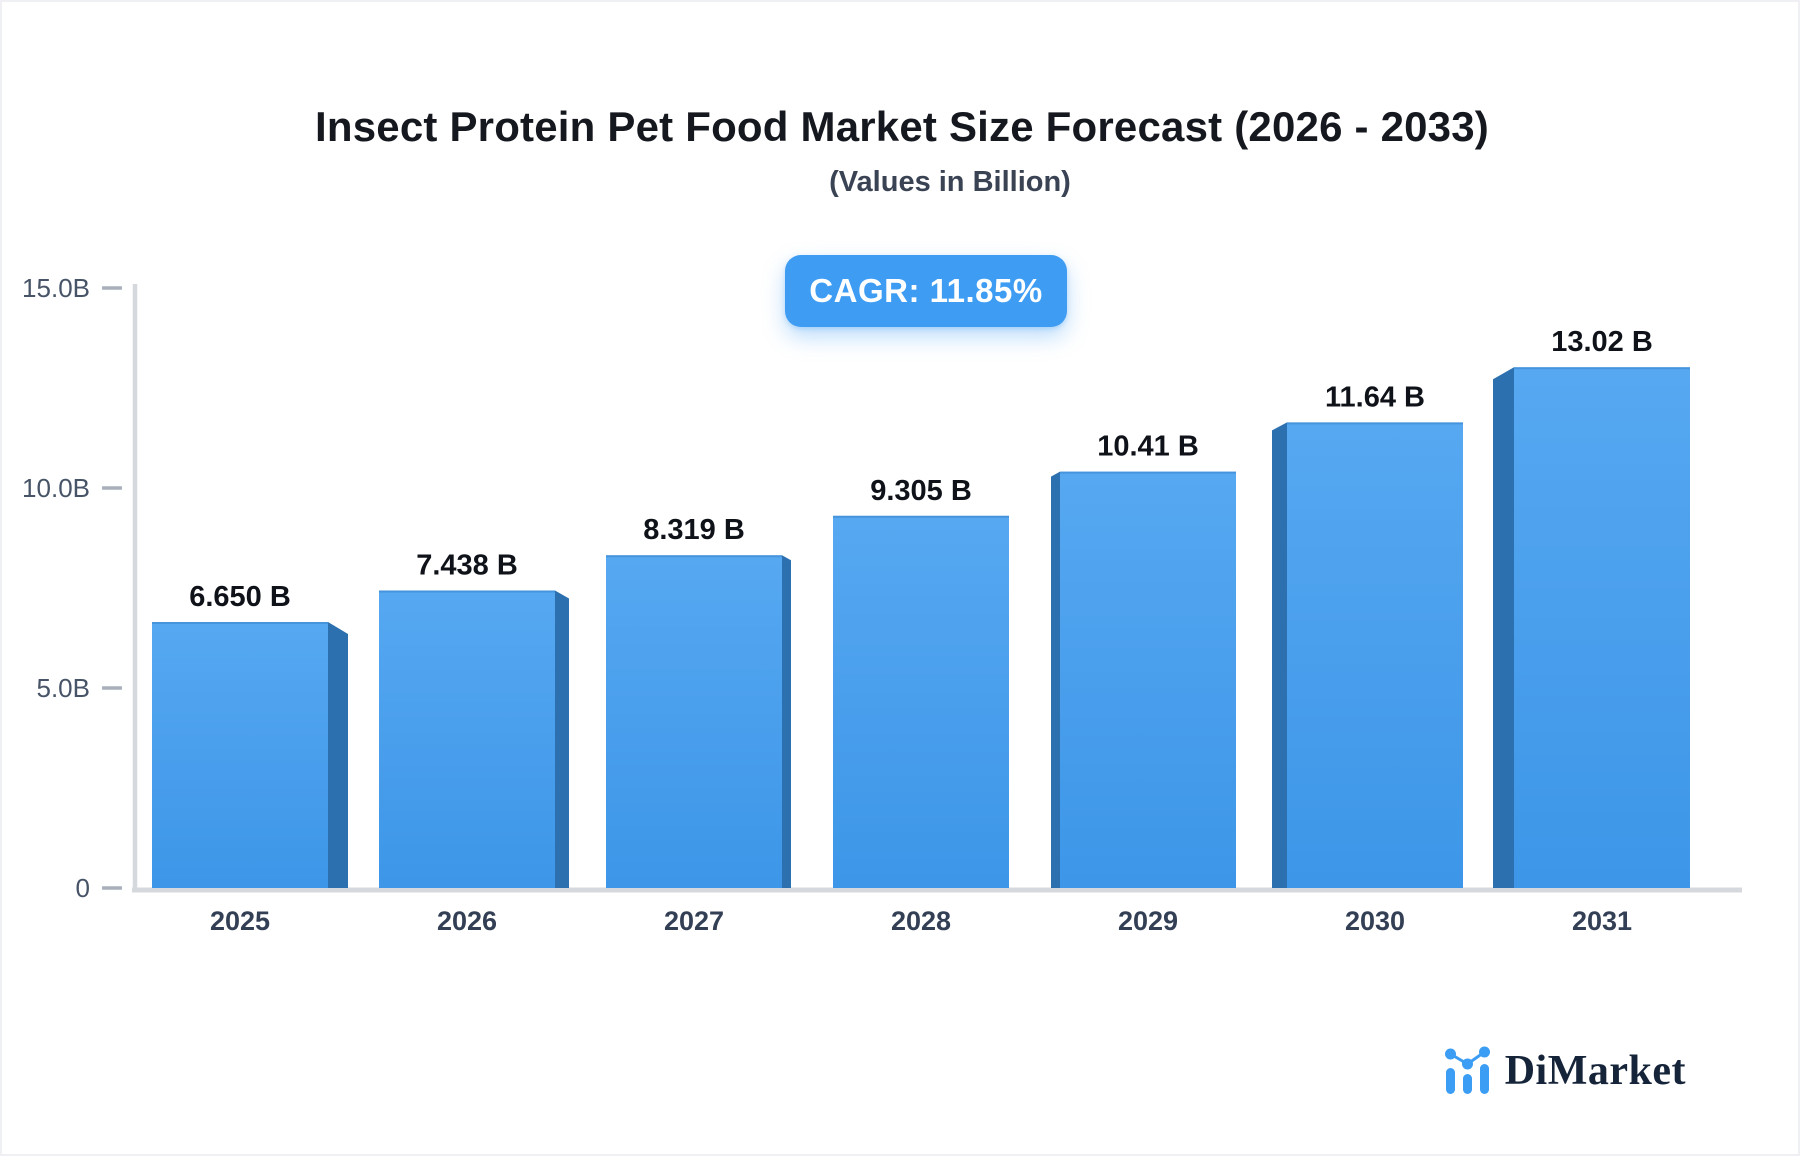 This screenshot has width=1800, height=1156. What do you see at coordinates (1602, 342) in the screenshot?
I see `bar-value-label: 13.02 B` at bounding box center [1602, 342].